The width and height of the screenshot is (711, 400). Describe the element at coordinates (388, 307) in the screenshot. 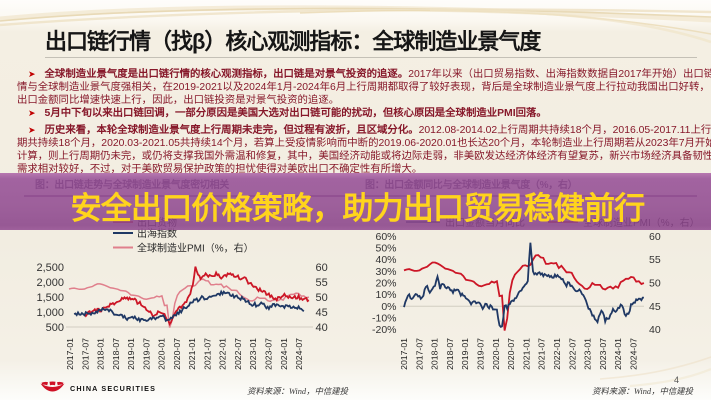

I see `svg-text: 0%` at that location.